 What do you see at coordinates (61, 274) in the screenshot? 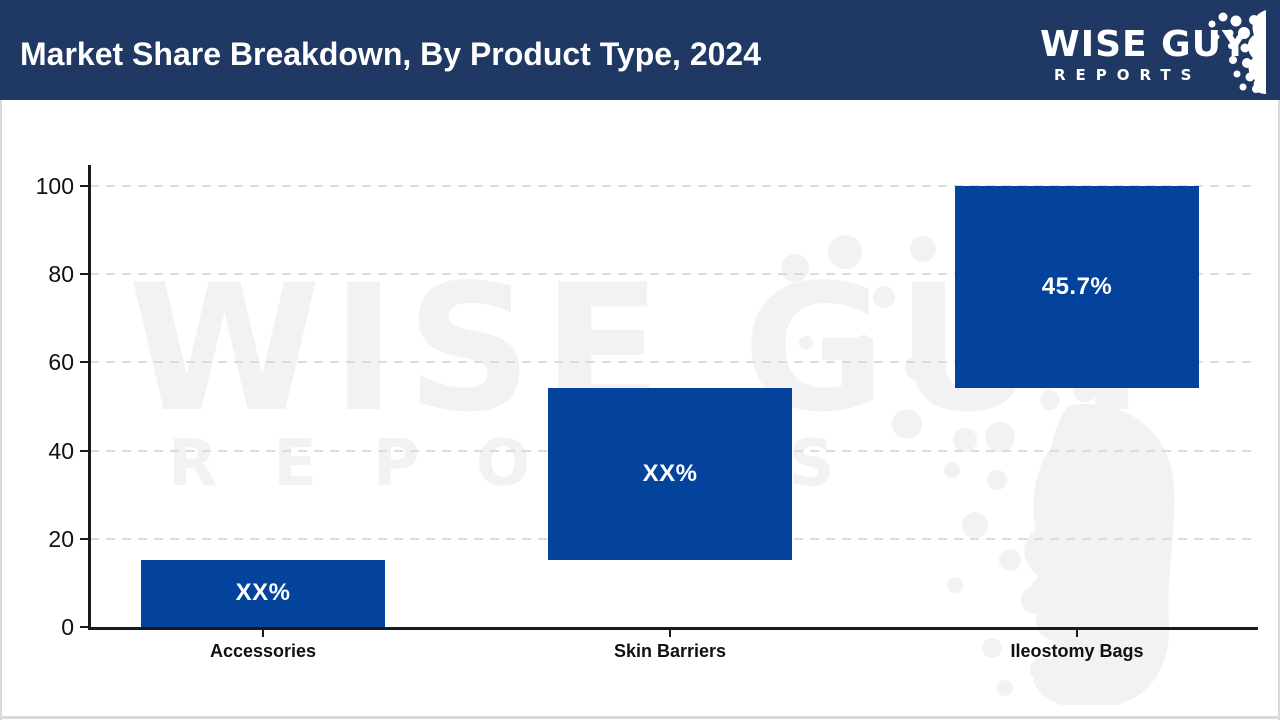
I see `y-tick-label-80: 80` at bounding box center [61, 274].